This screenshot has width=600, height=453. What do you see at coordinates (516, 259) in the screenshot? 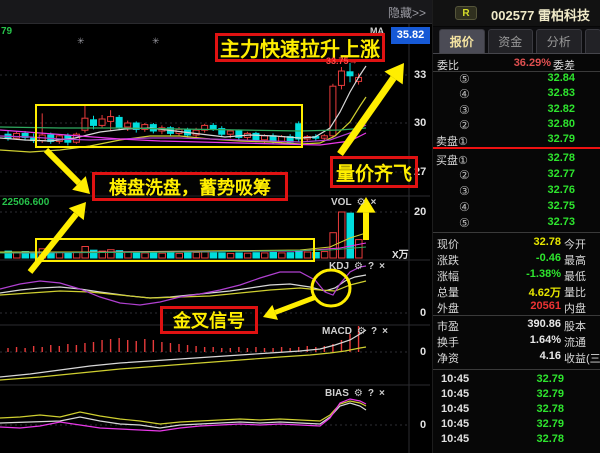
I see `info-row: 涨跌 -0.46 最高` at bounding box center [516, 259].